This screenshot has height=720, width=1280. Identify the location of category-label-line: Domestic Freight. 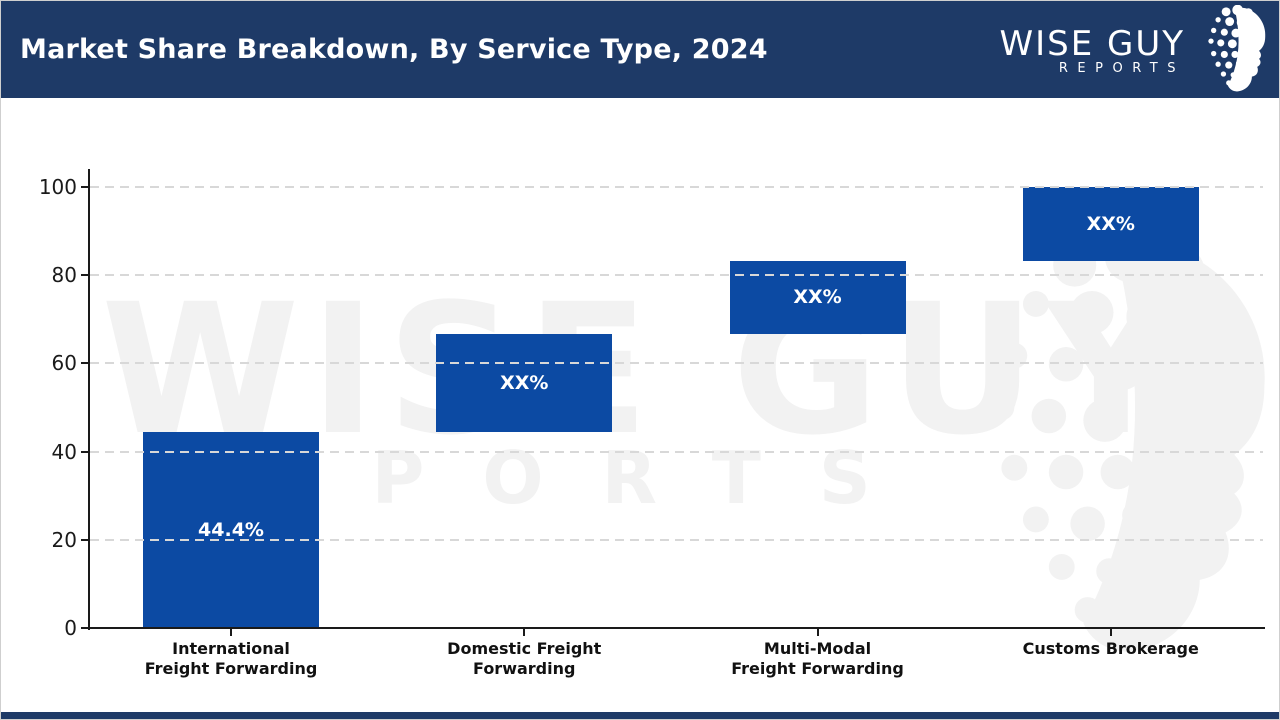
(524, 648).